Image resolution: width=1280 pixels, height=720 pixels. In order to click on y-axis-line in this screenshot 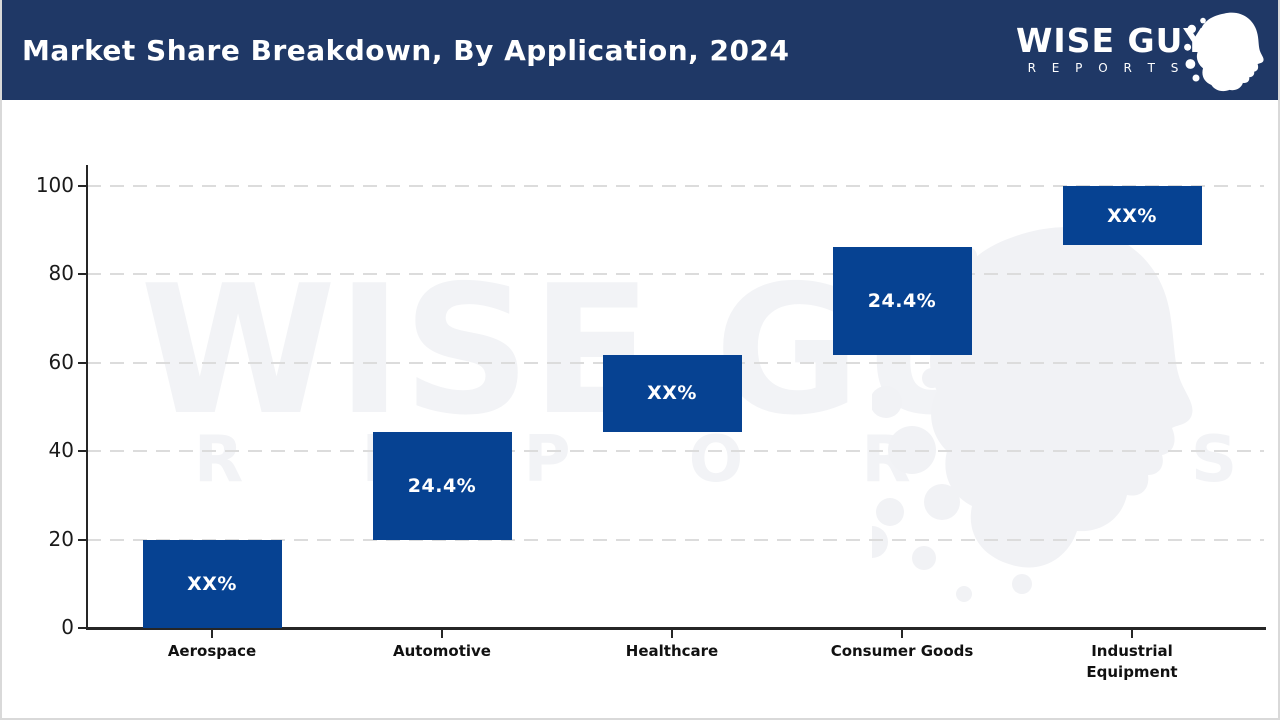, I will do `click(87, 397)`.